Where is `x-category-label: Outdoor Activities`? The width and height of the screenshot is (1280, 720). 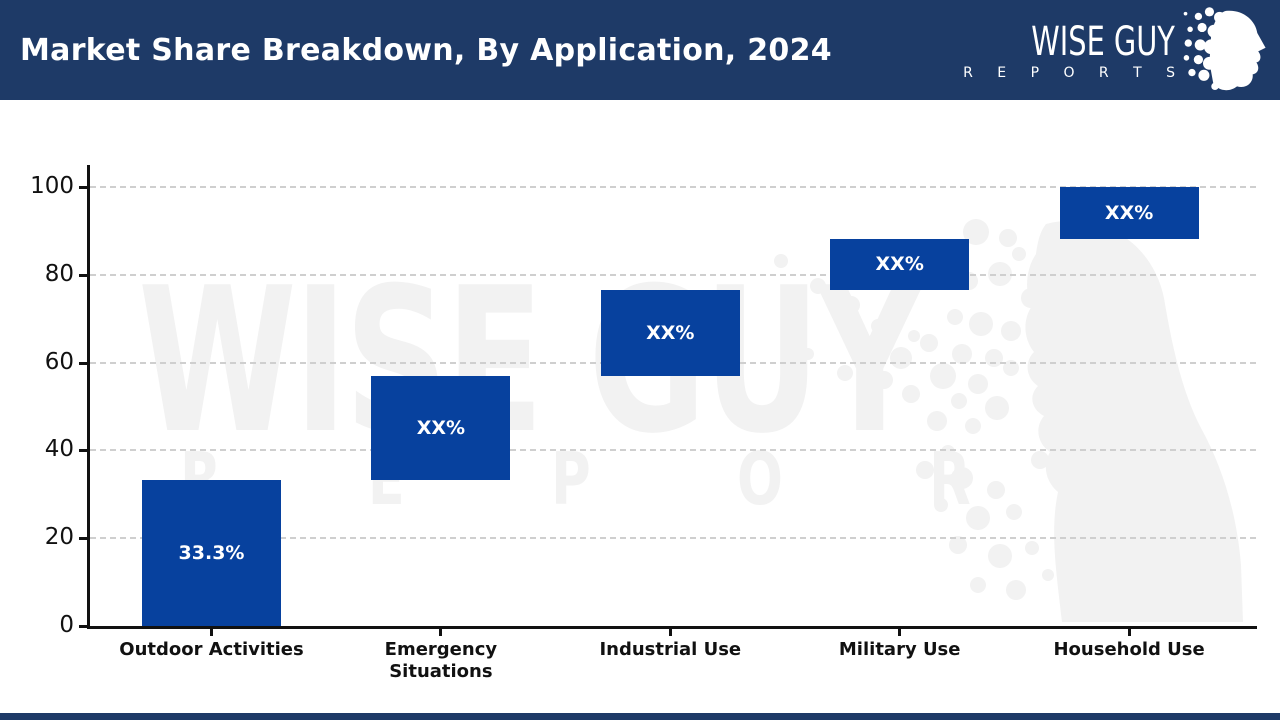
x-category-label: Outdoor Activities is located at coordinates (211, 649).